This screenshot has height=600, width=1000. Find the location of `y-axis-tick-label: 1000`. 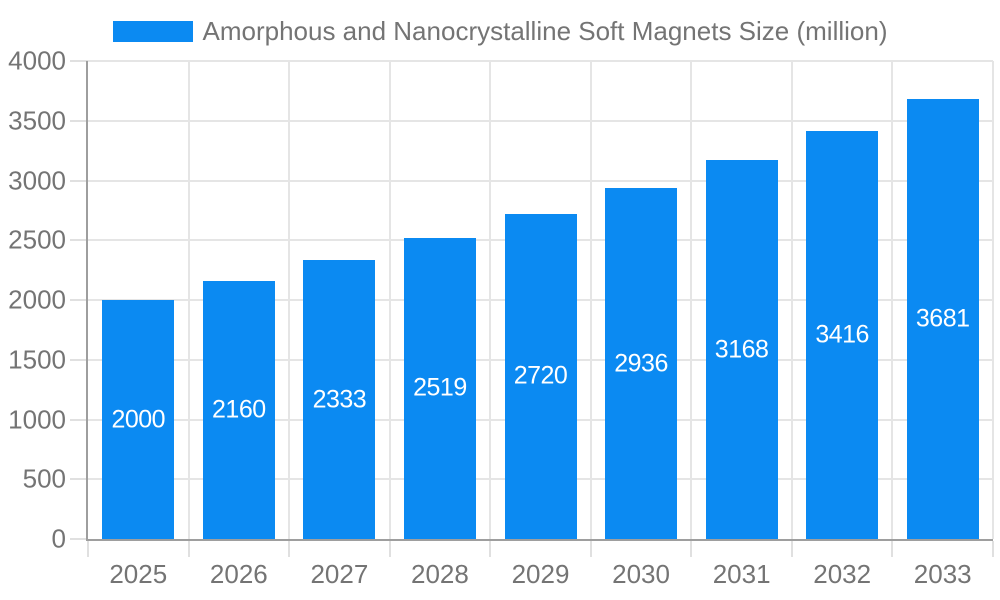

y-axis-tick-label: 1000 is located at coordinates (37, 419).